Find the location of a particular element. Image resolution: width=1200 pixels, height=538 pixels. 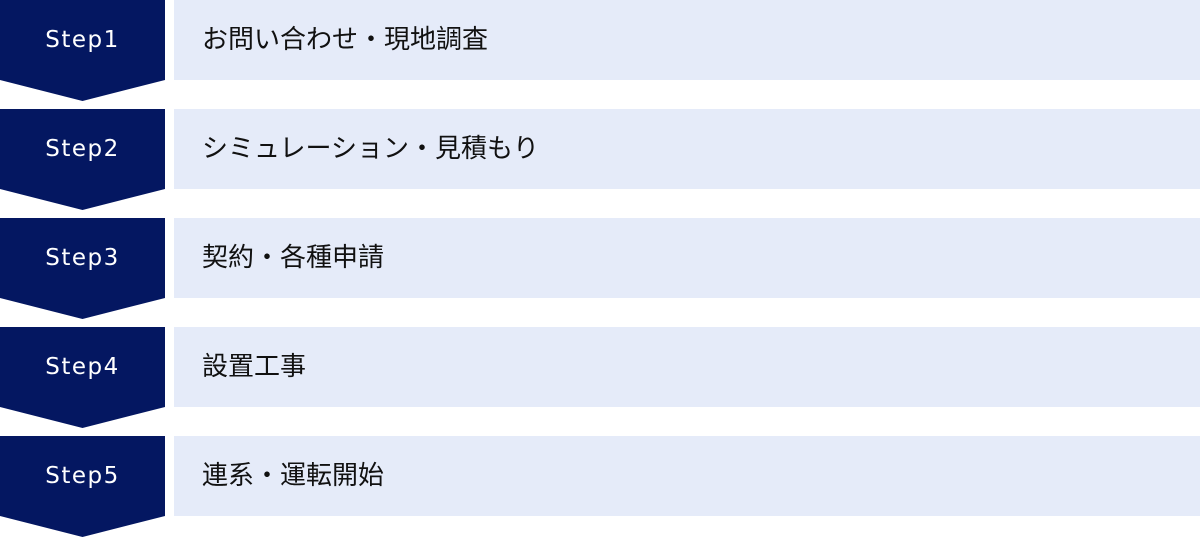

step-title: シミュレーション・見積もり is located at coordinates (370, 149).